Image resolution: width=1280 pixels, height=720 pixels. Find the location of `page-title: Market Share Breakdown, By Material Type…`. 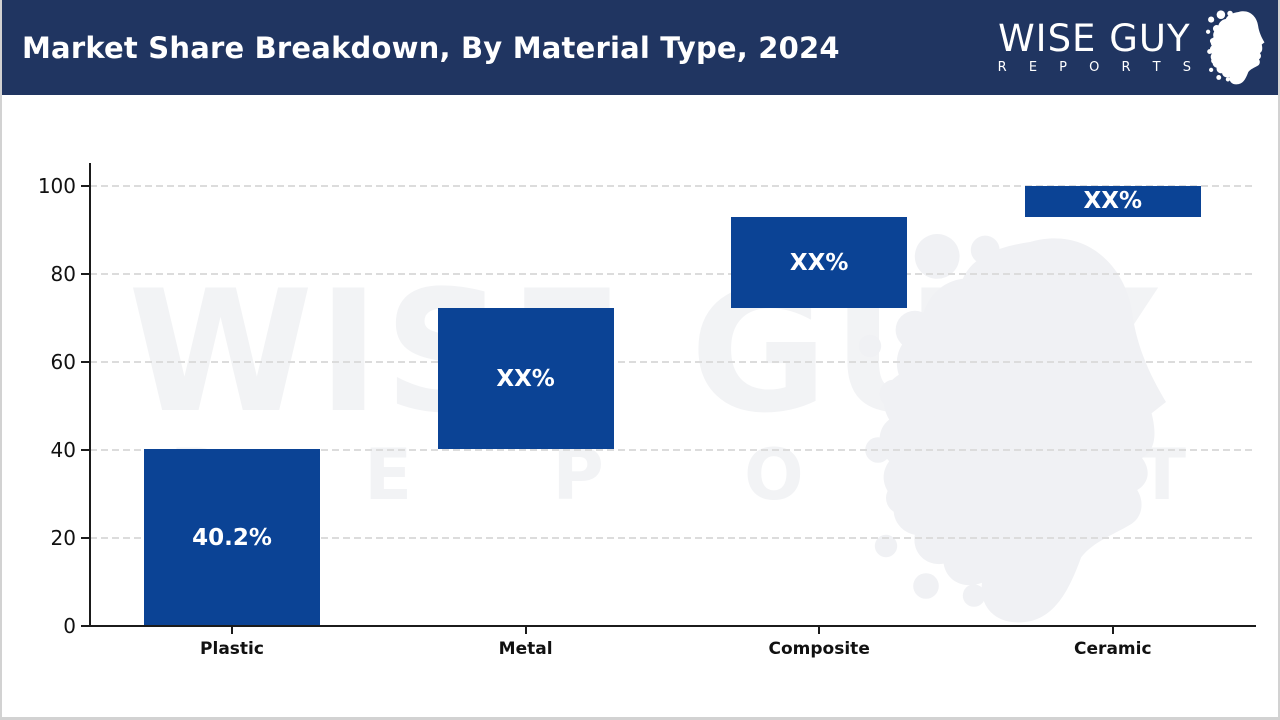

page-title: Market Share Breakdown, By Material Type… is located at coordinates (431, 47).